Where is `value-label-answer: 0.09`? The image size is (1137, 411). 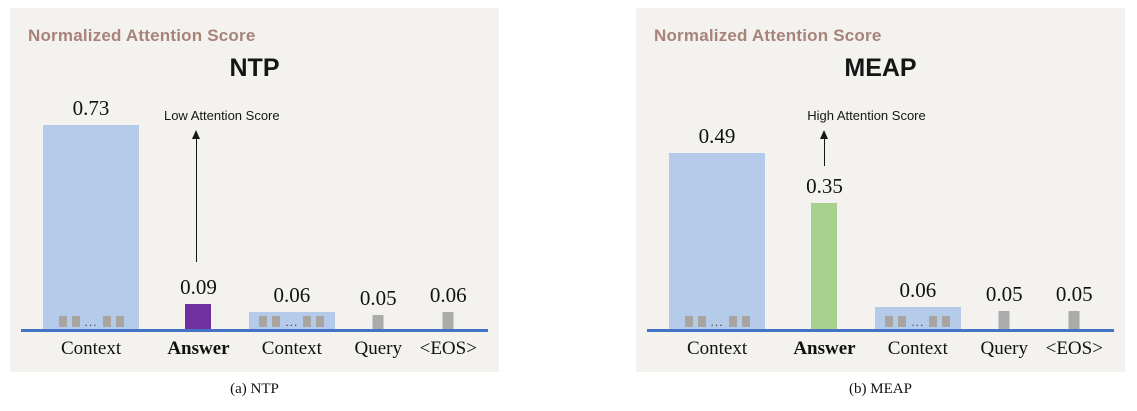
value-label-answer: 0.09 is located at coordinates (198, 287).